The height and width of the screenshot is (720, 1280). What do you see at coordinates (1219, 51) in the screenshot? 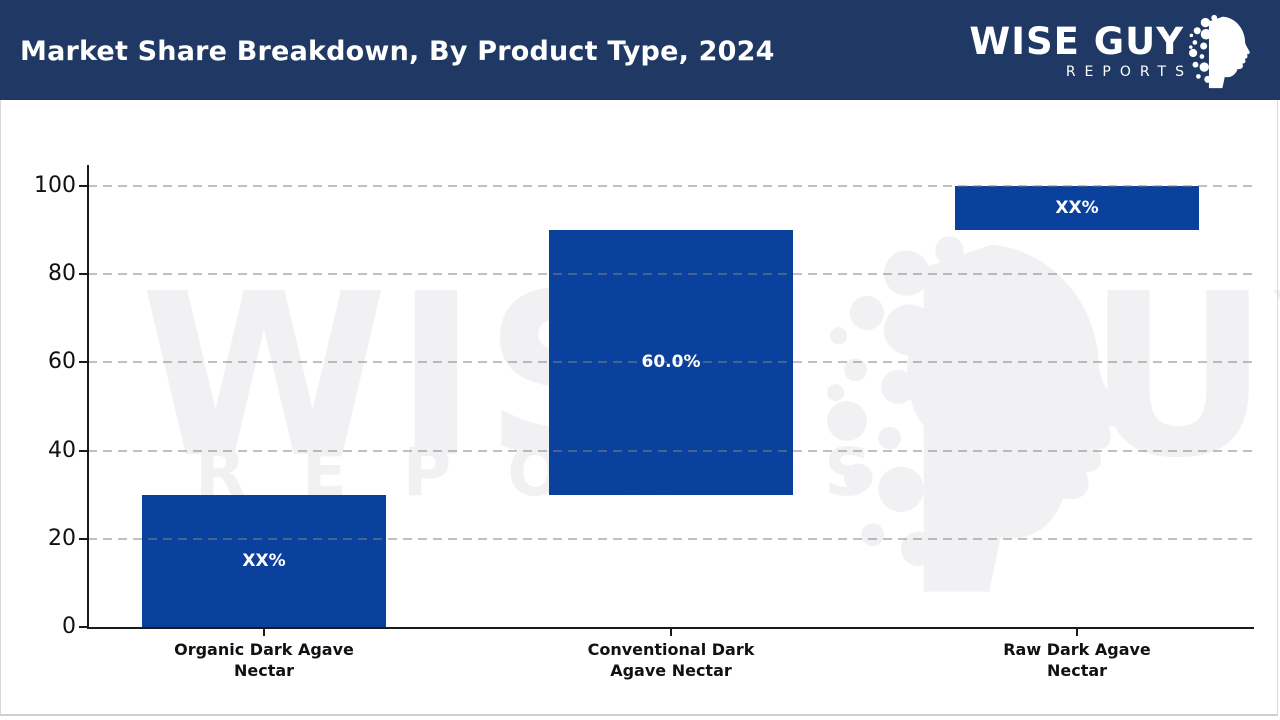
I see `logo-head-icon` at bounding box center [1219, 51].